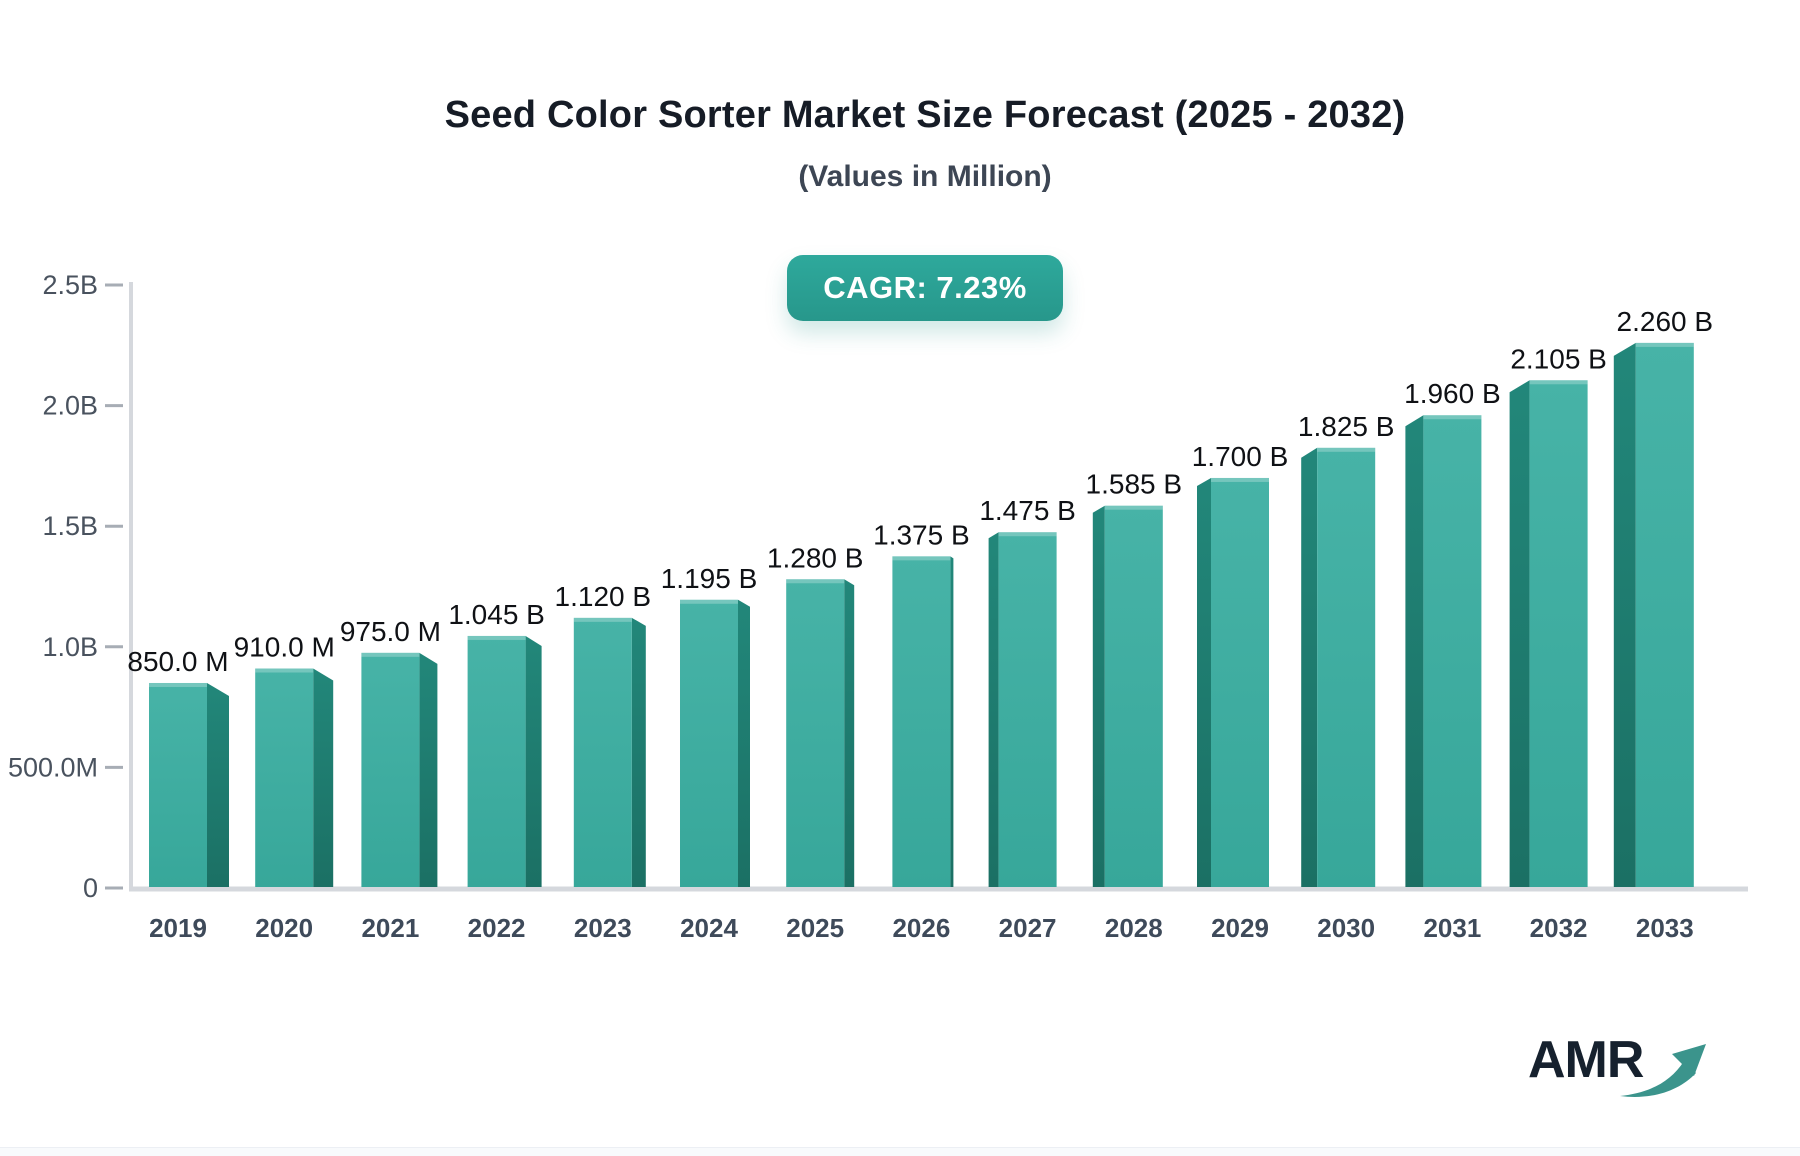 This screenshot has width=1800, height=1156. What do you see at coordinates (709, 928) in the screenshot?
I see `x-axis-label: 2024` at bounding box center [709, 928].